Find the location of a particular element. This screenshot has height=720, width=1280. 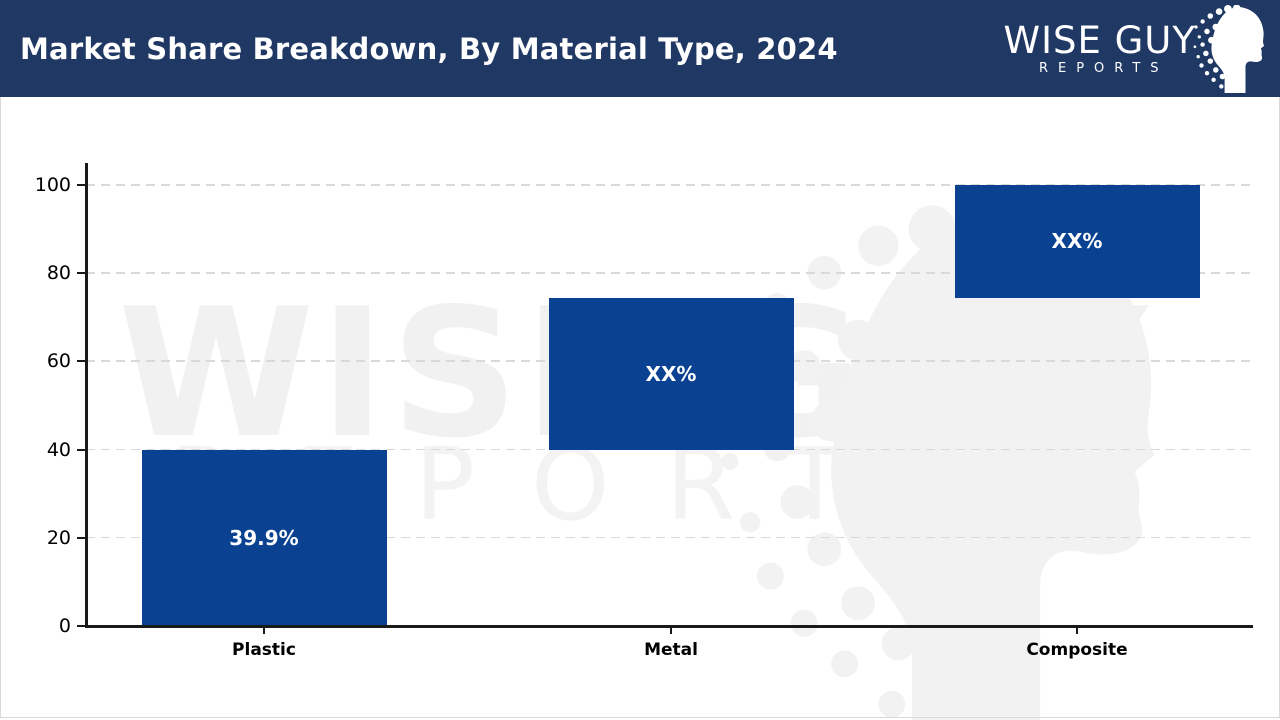

logo-wordmark: WISE GUY is located at coordinates (1099, 40).